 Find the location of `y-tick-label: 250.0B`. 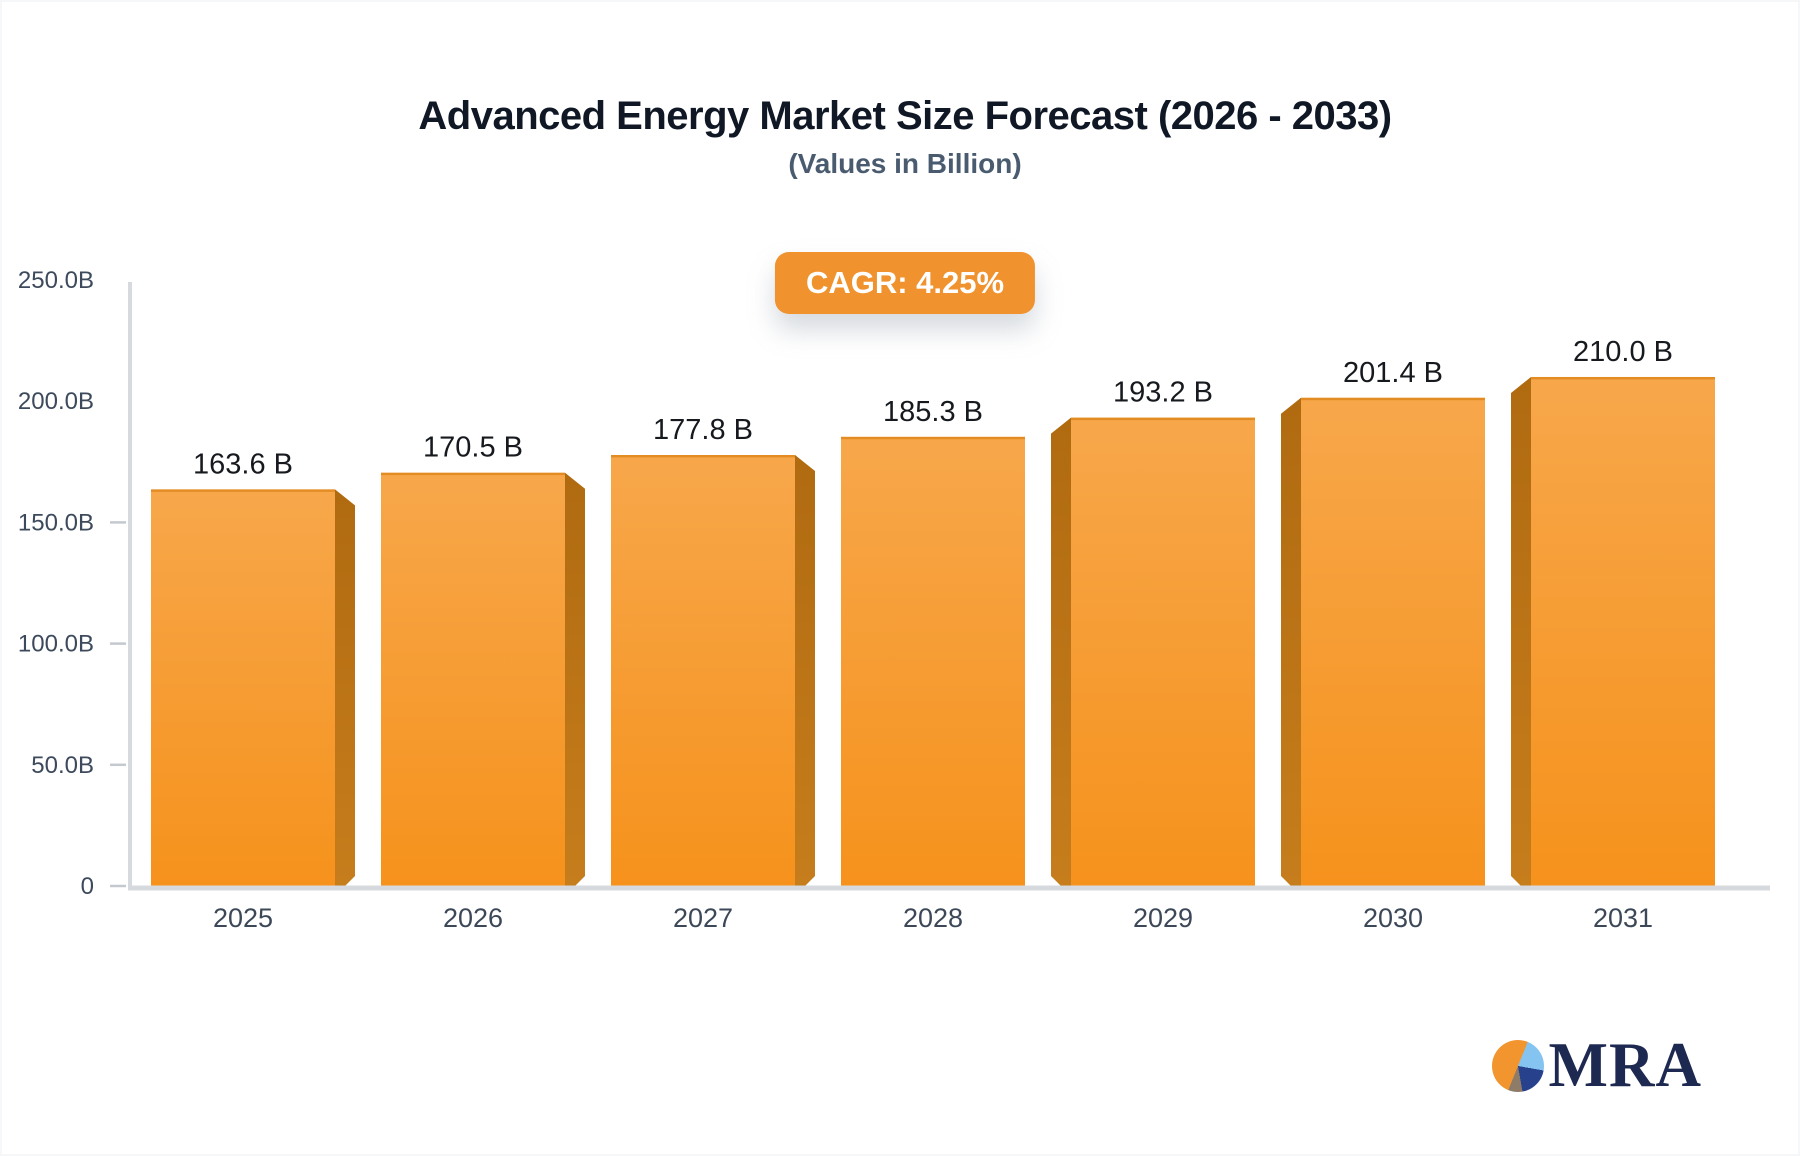

y-tick-label: 250.0B is located at coordinates (56, 280).